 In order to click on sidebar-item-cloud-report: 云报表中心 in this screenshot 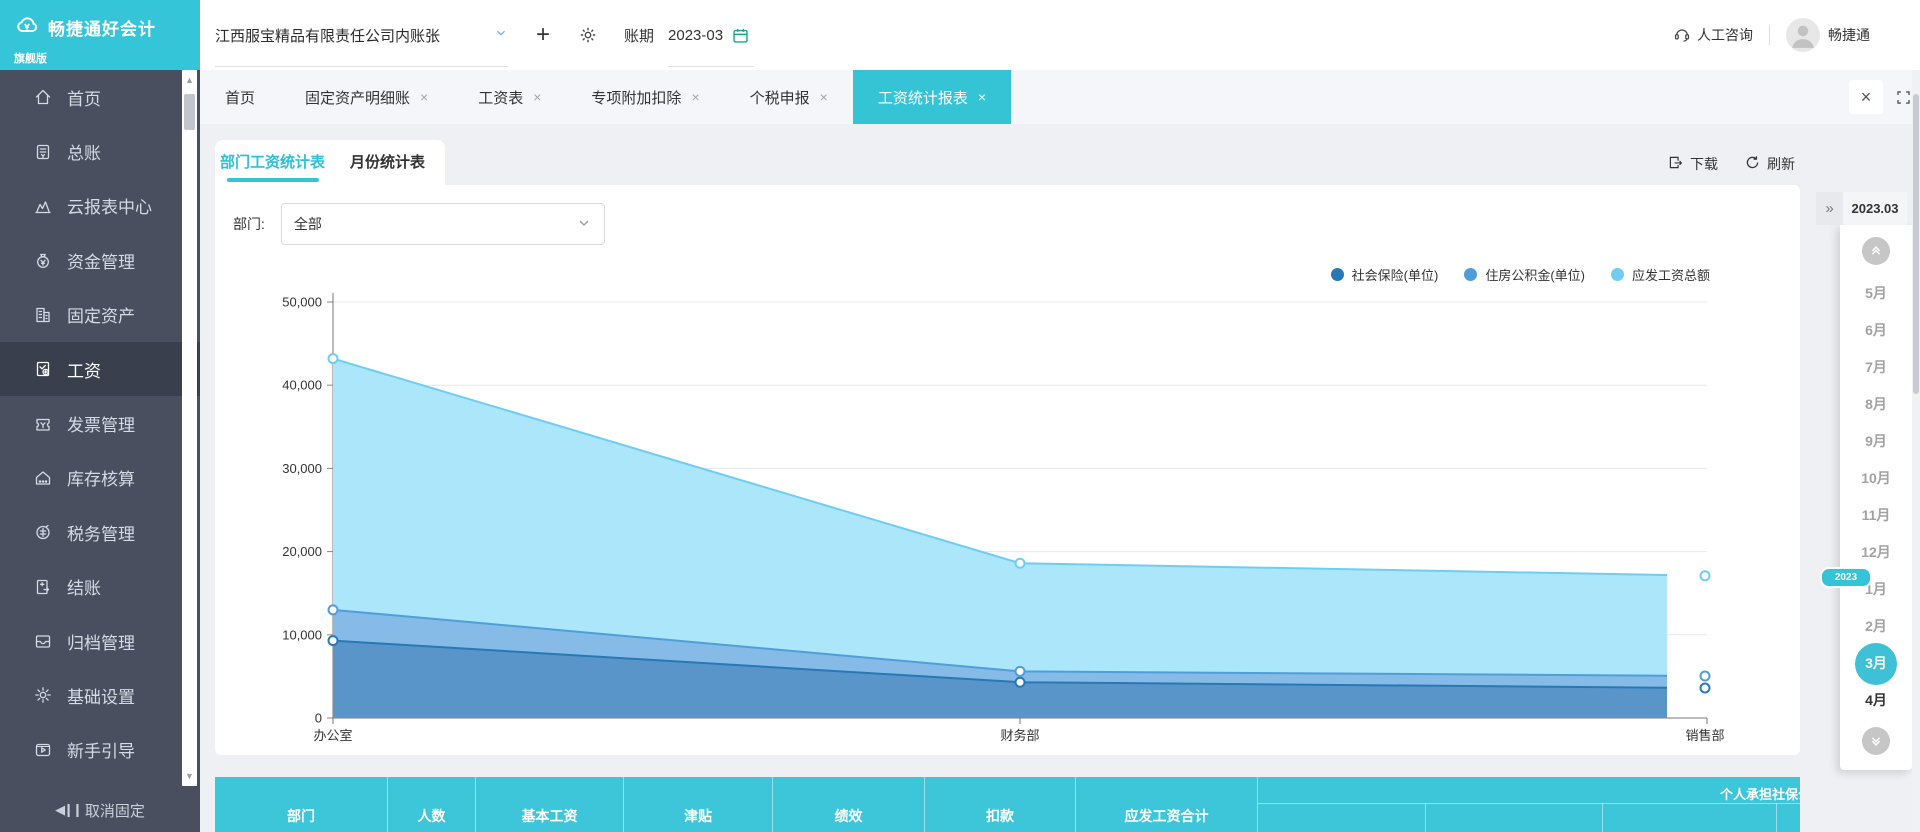, I will do `click(100, 206)`.